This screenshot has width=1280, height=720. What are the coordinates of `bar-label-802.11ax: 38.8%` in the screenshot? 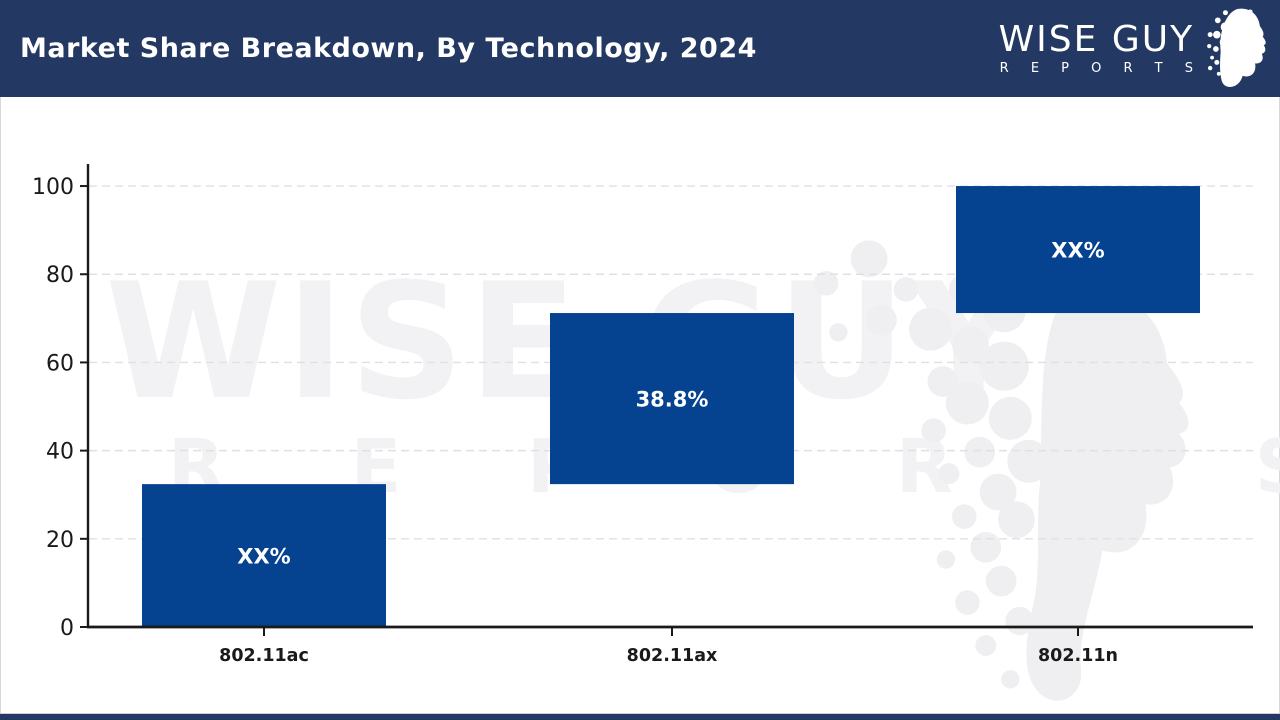 It's located at (672, 400).